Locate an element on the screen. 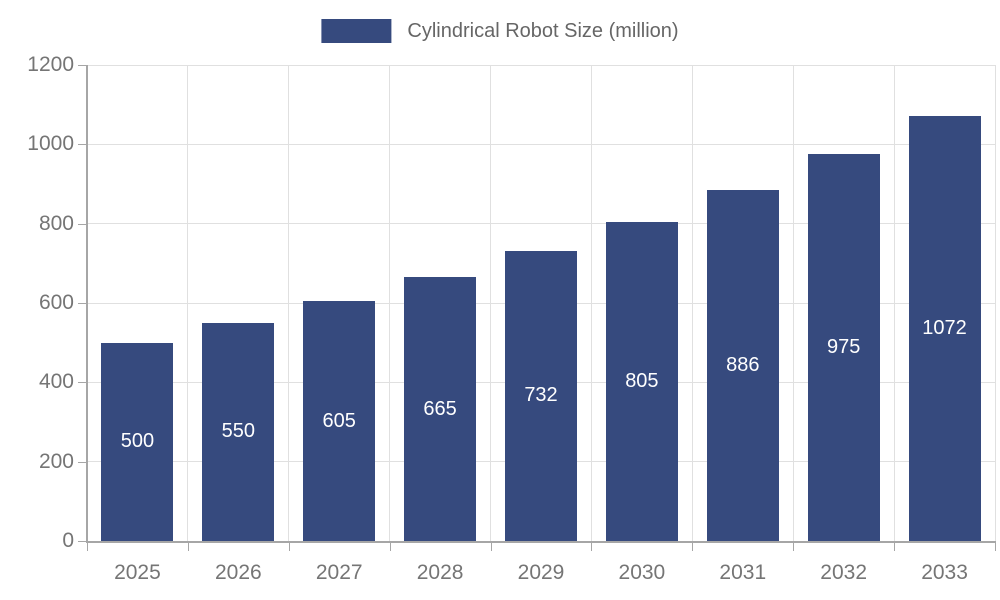 The image size is (1000, 600). bar-value-label: 550 is located at coordinates (238, 431).